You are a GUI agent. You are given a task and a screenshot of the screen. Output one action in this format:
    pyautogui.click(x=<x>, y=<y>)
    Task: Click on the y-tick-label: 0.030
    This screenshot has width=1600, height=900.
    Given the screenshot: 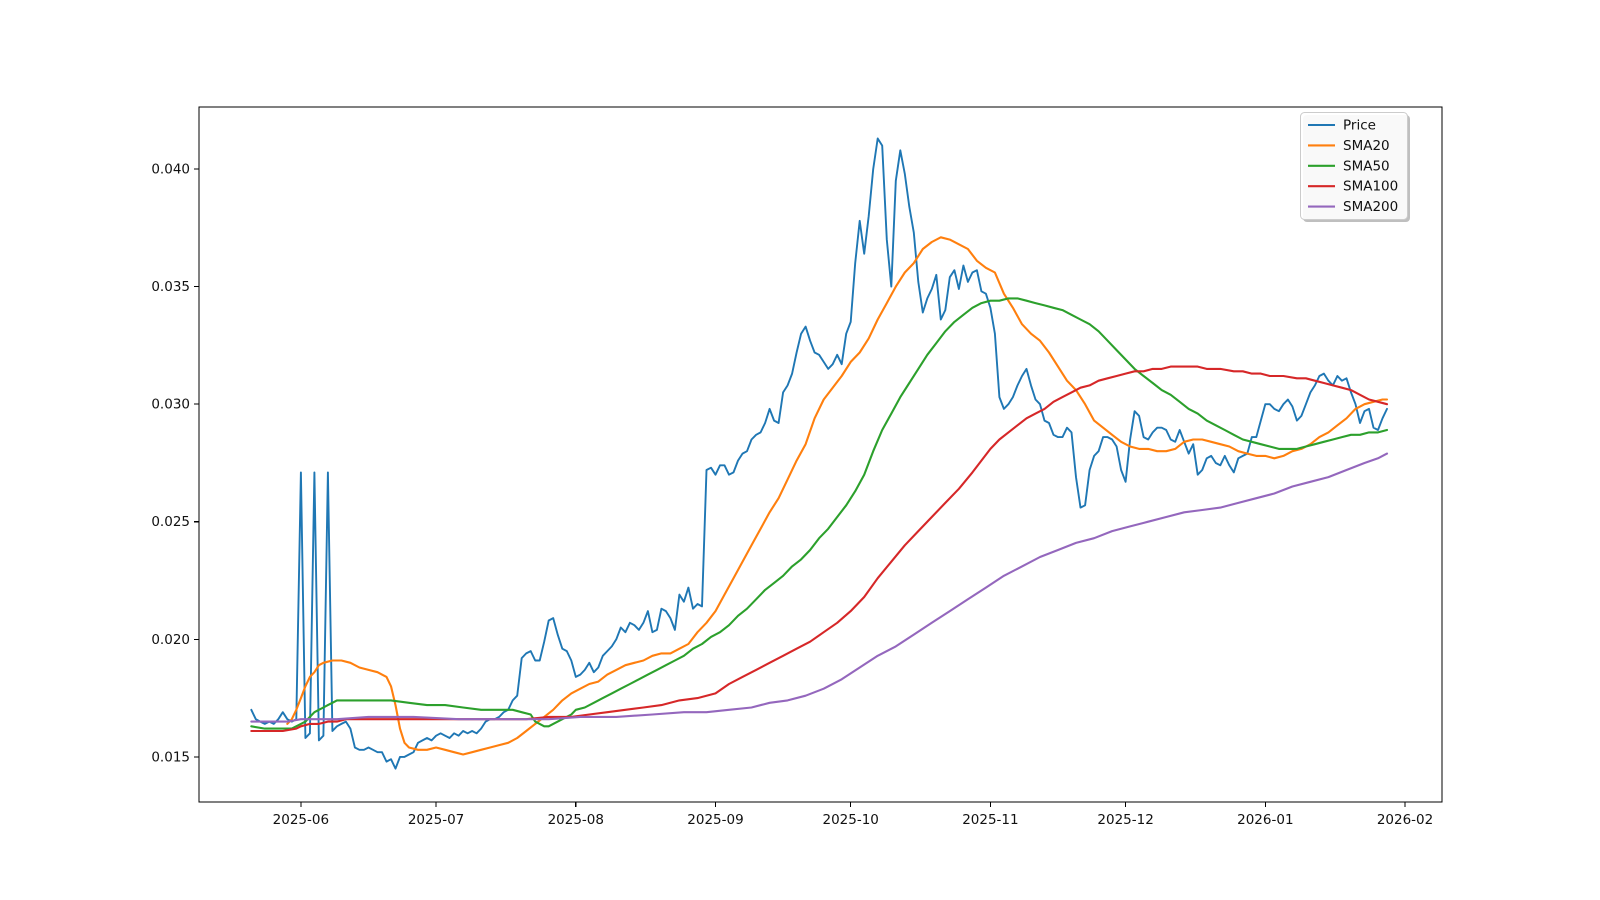 What is the action you would take?
    pyautogui.click(x=170, y=405)
    